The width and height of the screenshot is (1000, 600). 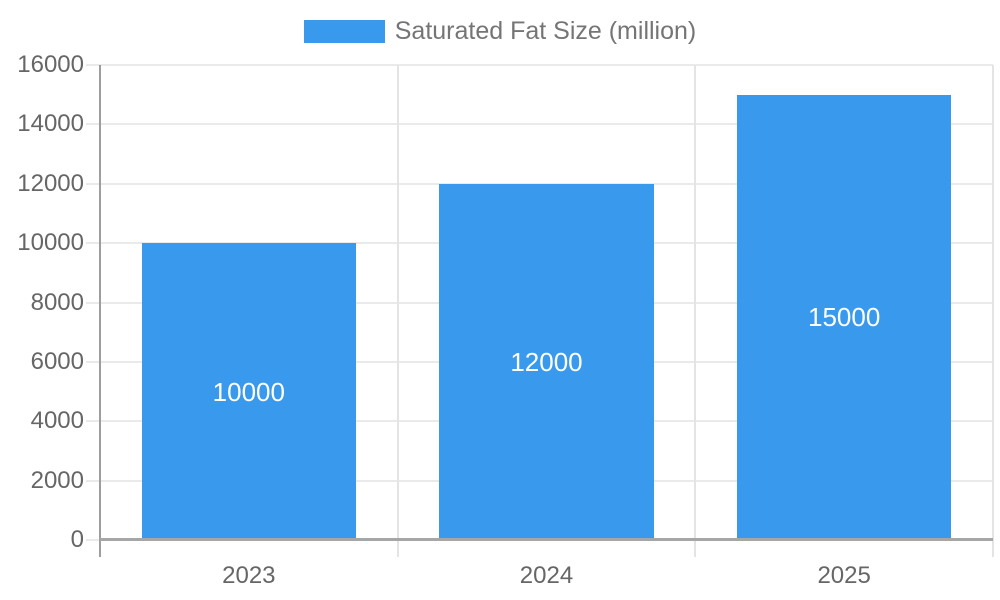 What do you see at coordinates (546, 539) in the screenshot?
I see `x-axis-baseline` at bounding box center [546, 539].